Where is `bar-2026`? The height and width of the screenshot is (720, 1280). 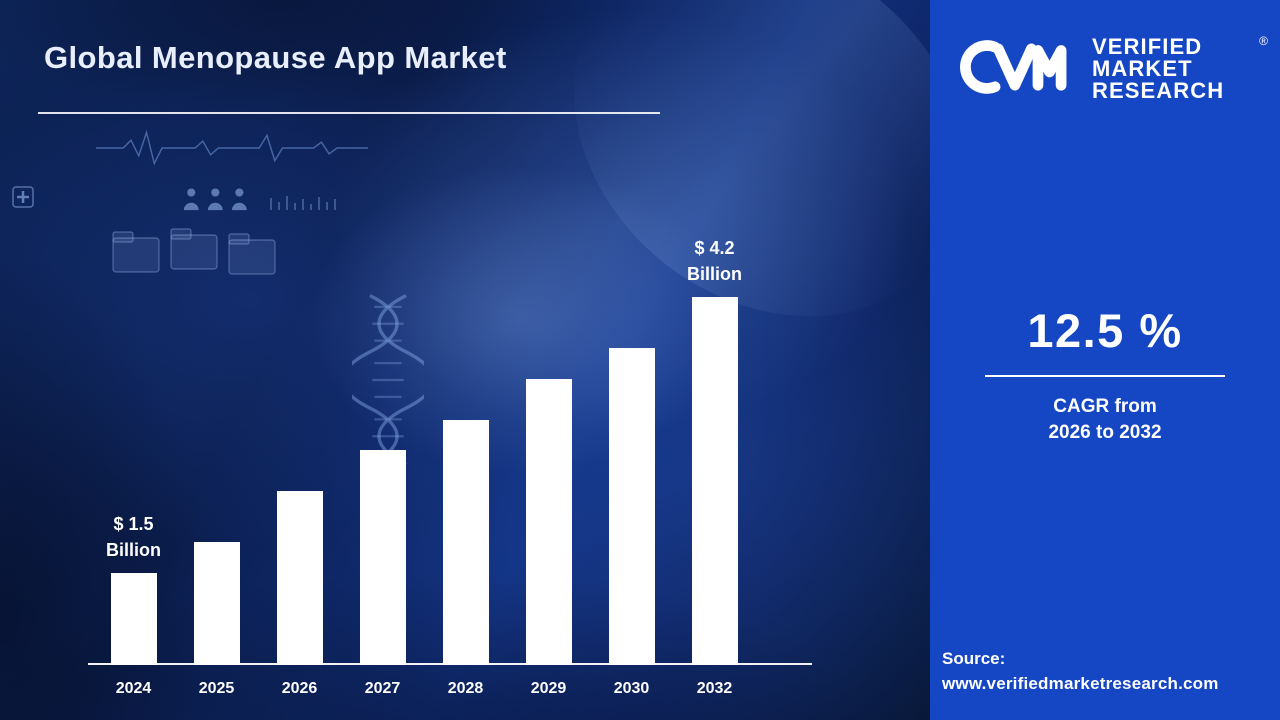
bar-2026 is located at coordinates (299, 578).